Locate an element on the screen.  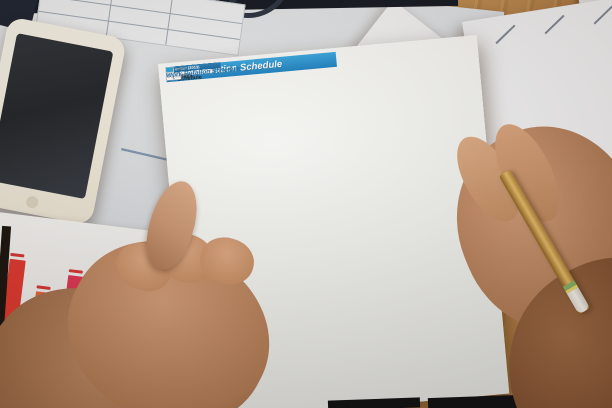
gantt-diagonal-labels is located at coordinates (540, 25).